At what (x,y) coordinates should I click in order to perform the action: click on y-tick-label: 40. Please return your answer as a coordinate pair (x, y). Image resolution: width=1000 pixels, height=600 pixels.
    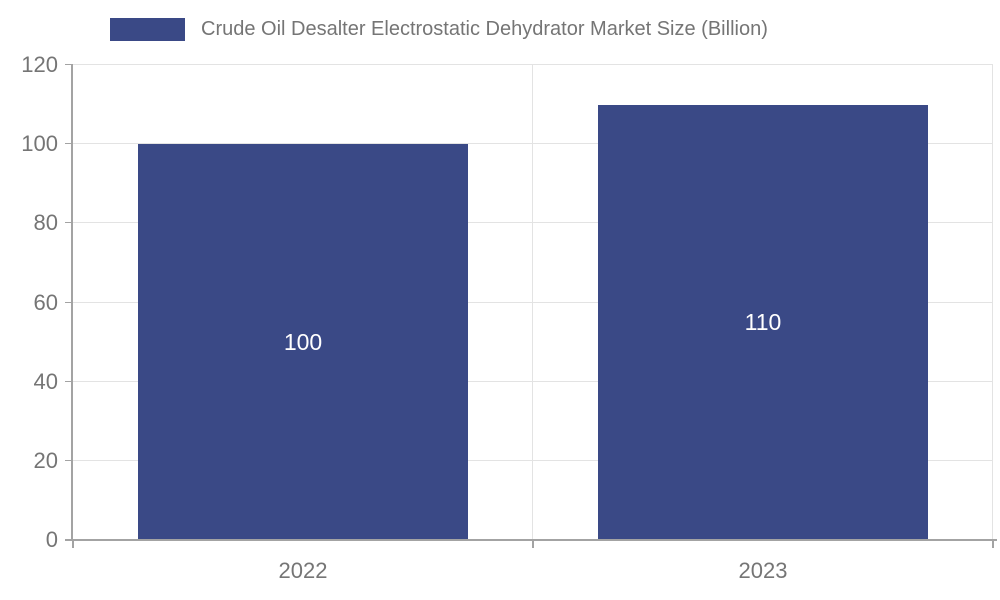
    Looking at the image, I should click on (45, 381).